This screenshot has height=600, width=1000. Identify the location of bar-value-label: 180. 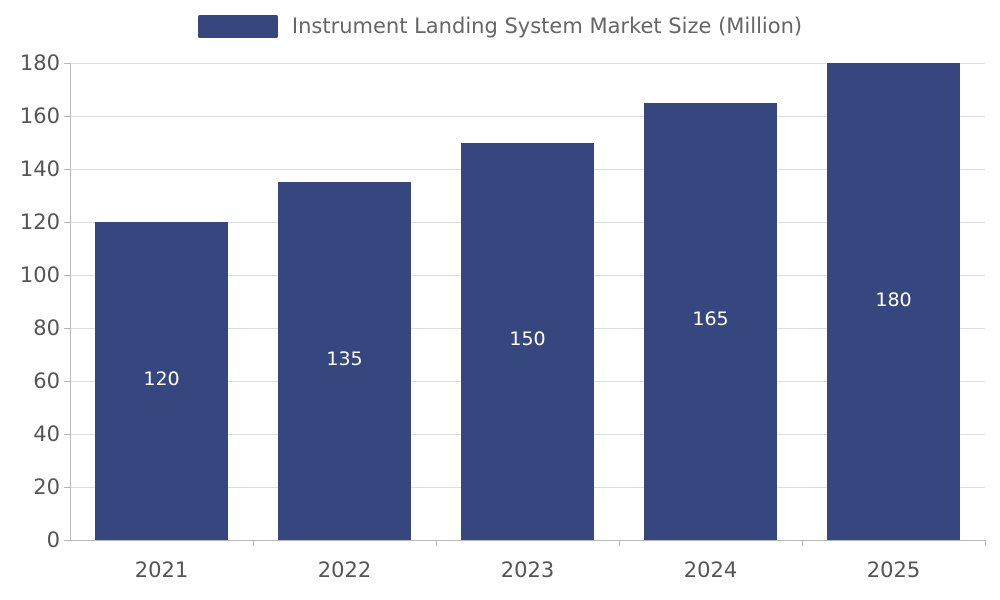
(893, 299).